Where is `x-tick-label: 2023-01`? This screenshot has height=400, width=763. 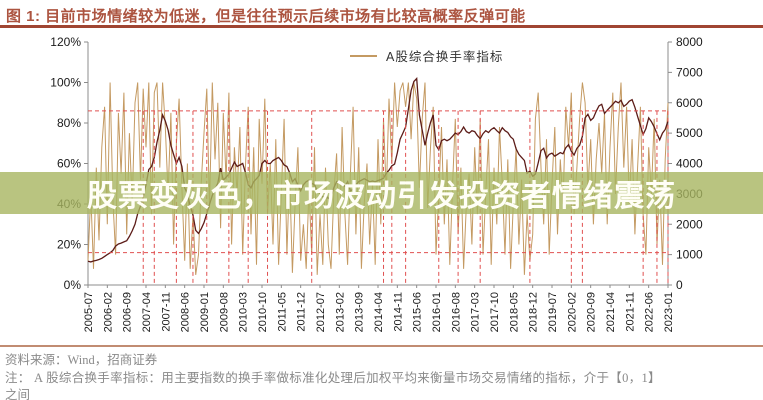
x-tick-label: 2023-01 is located at coordinates (669, 312).